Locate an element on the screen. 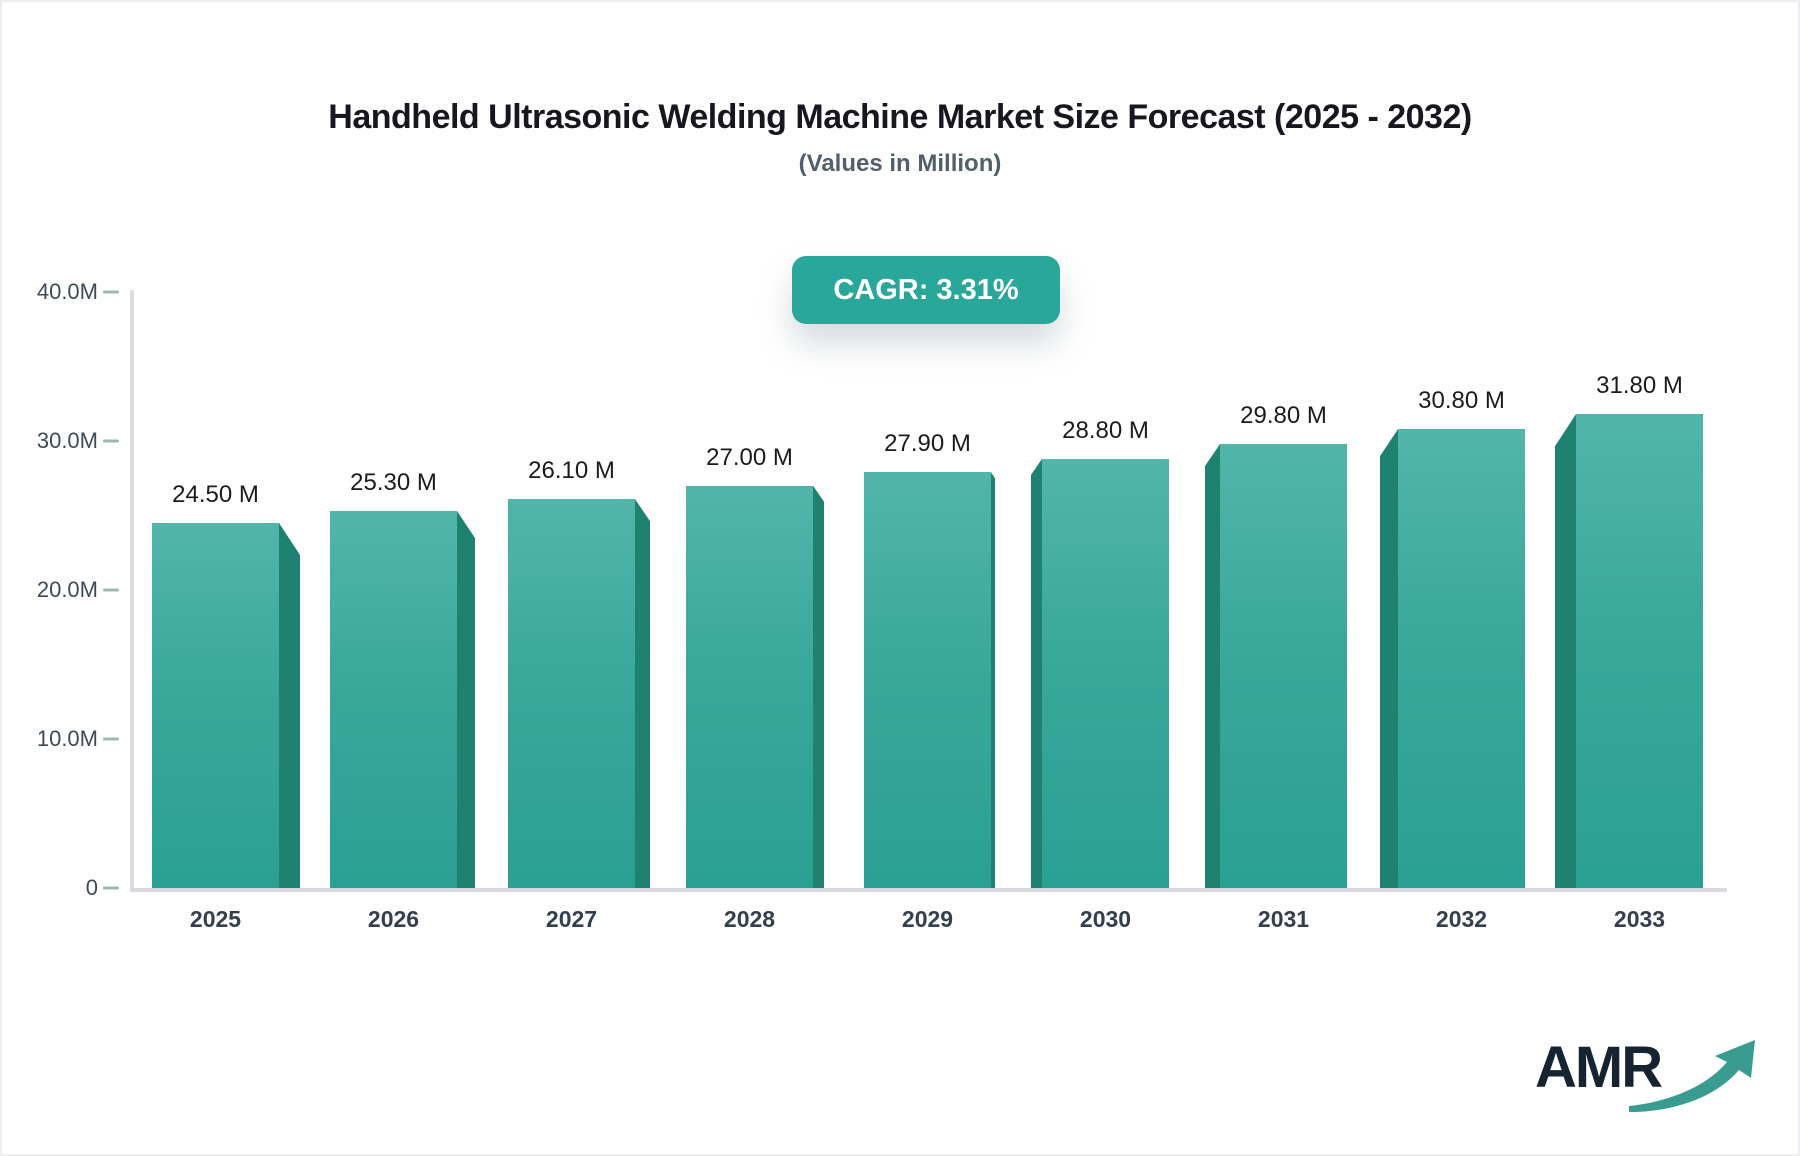 The width and height of the screenshot is (1800, 1156). y-tick-label: 30.0M is located at coordinates (67, 440).